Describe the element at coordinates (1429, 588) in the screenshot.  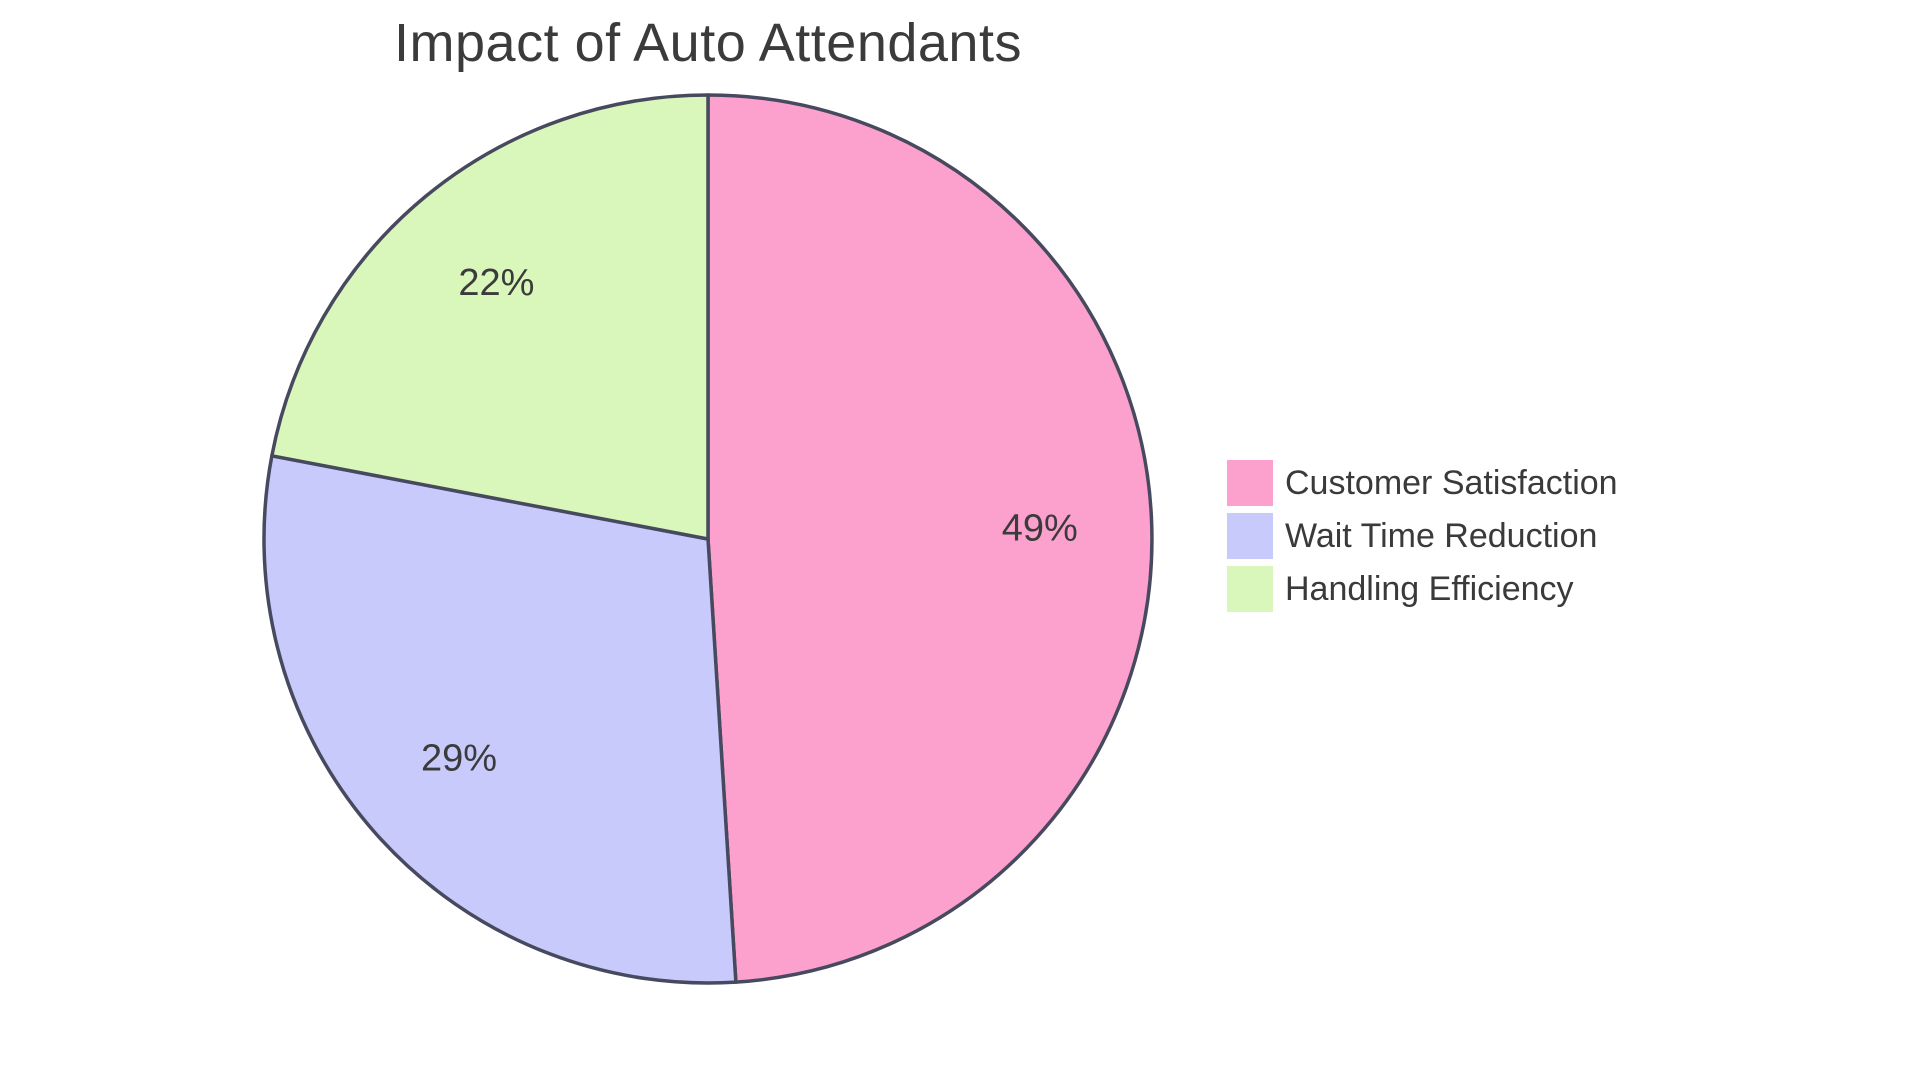
I see `legend-label: Handling Efficiency` at that location.